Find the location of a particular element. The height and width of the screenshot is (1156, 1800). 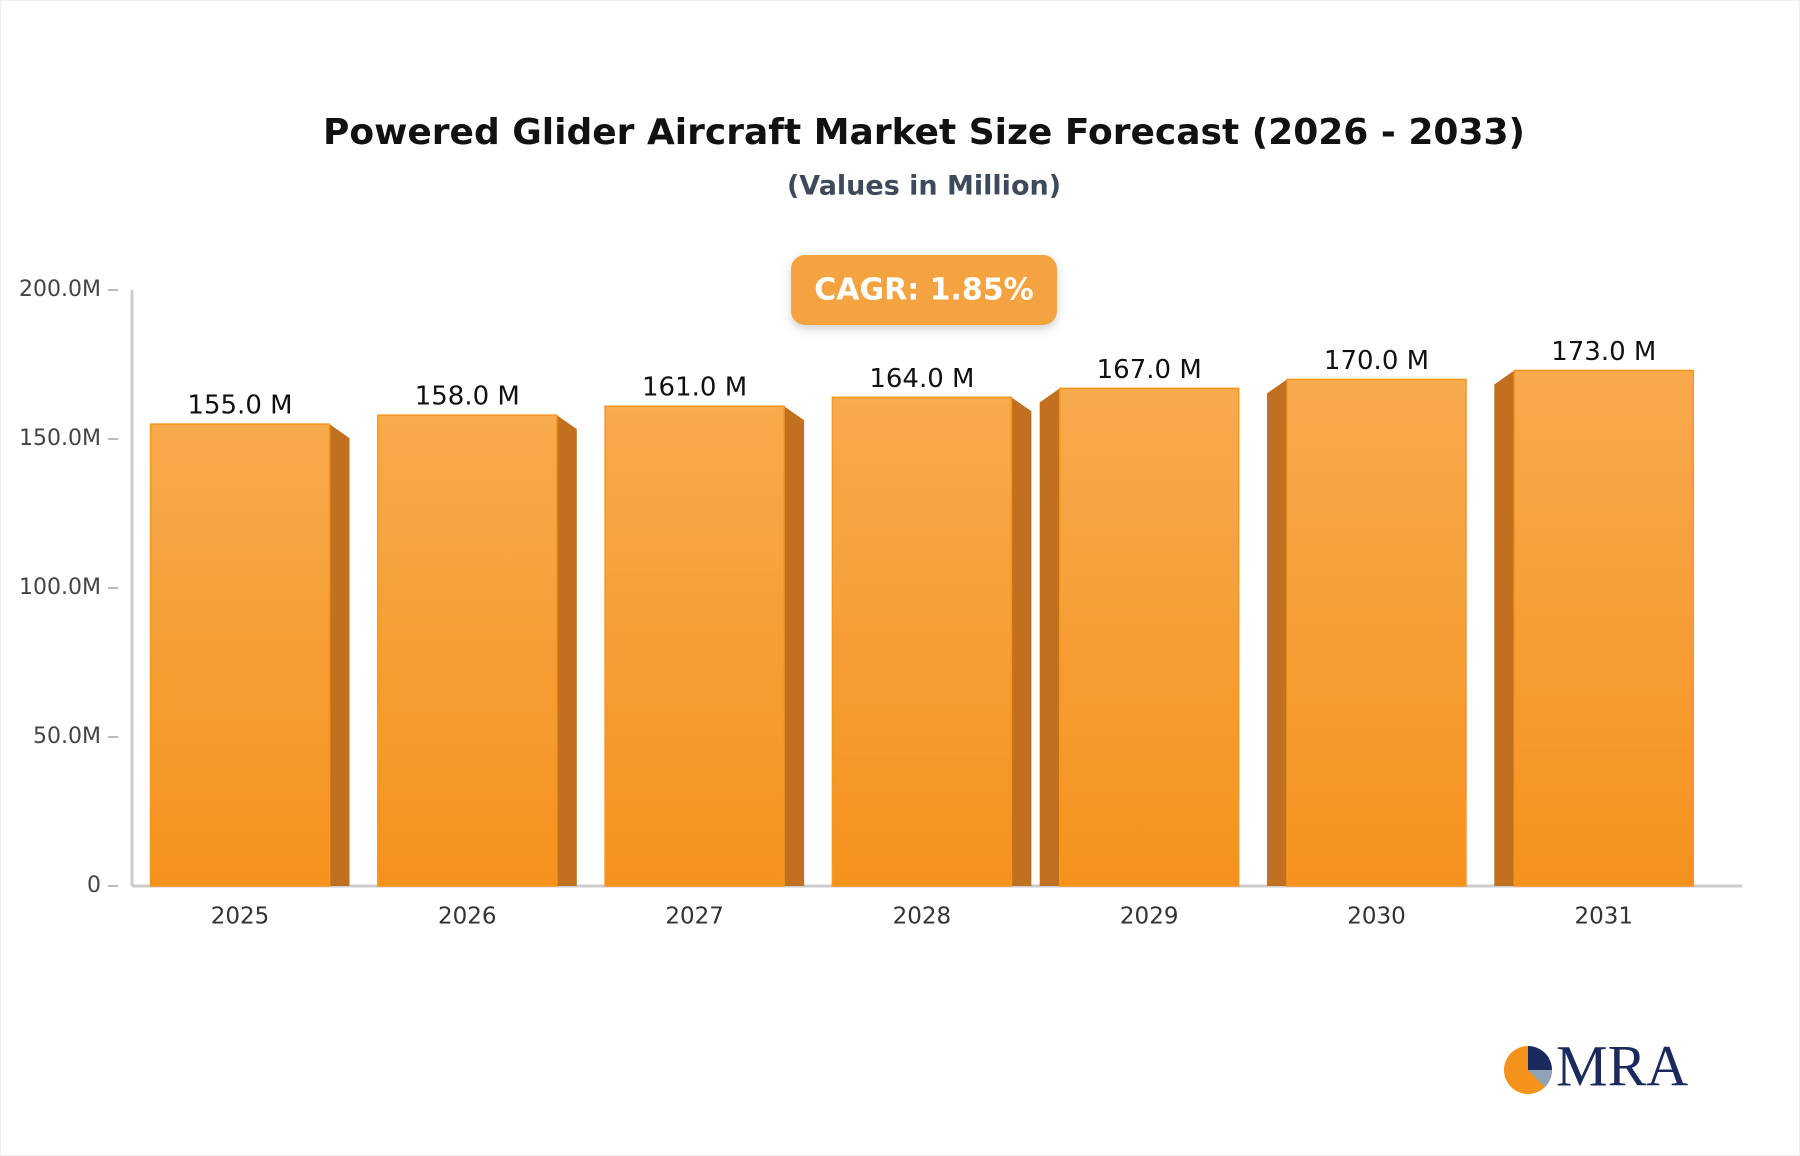

x-tick-label: 2028 is located at coordinates (922, 917).